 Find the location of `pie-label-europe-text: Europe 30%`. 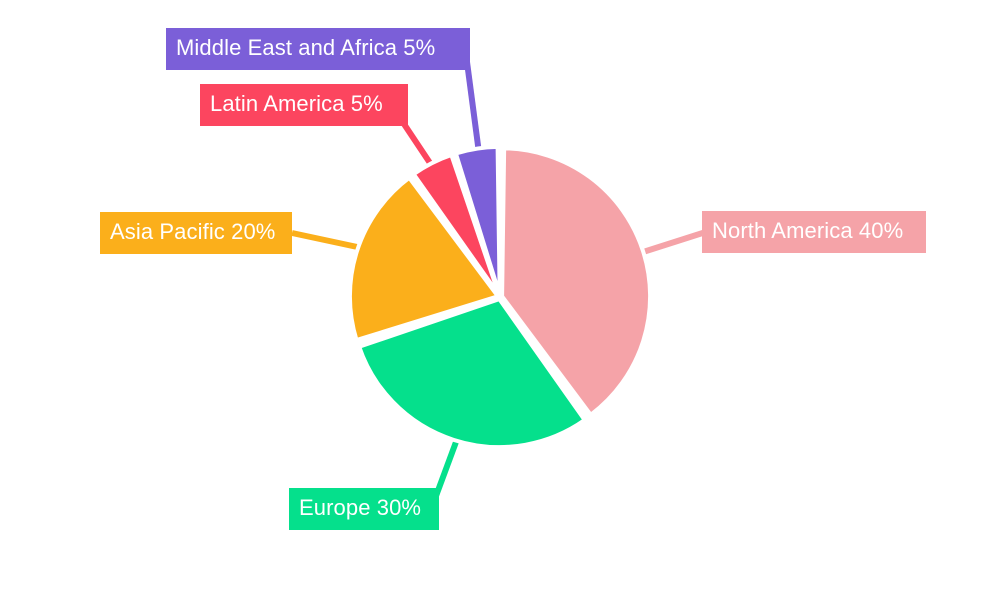

pie-label-europe-text: Europe 30% is located at coordinates (360, 507).